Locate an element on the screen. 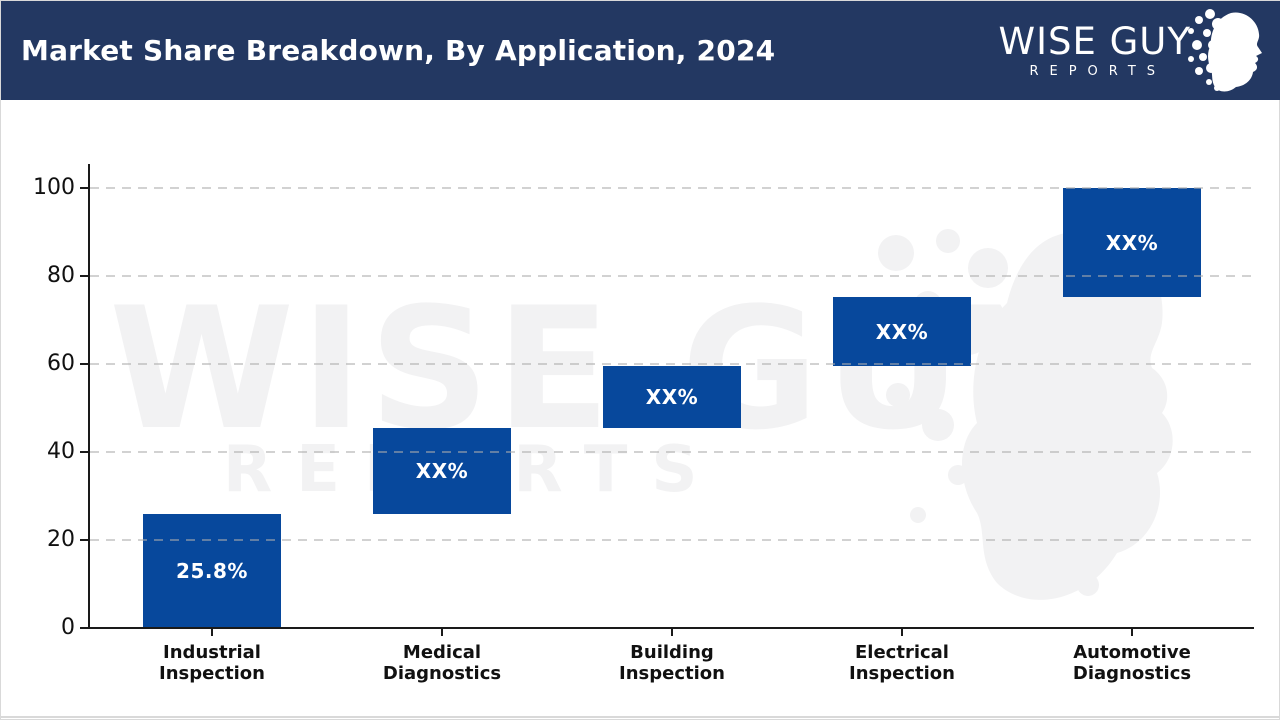  bar-1: 25.8% is located at coordinates (212, 571).